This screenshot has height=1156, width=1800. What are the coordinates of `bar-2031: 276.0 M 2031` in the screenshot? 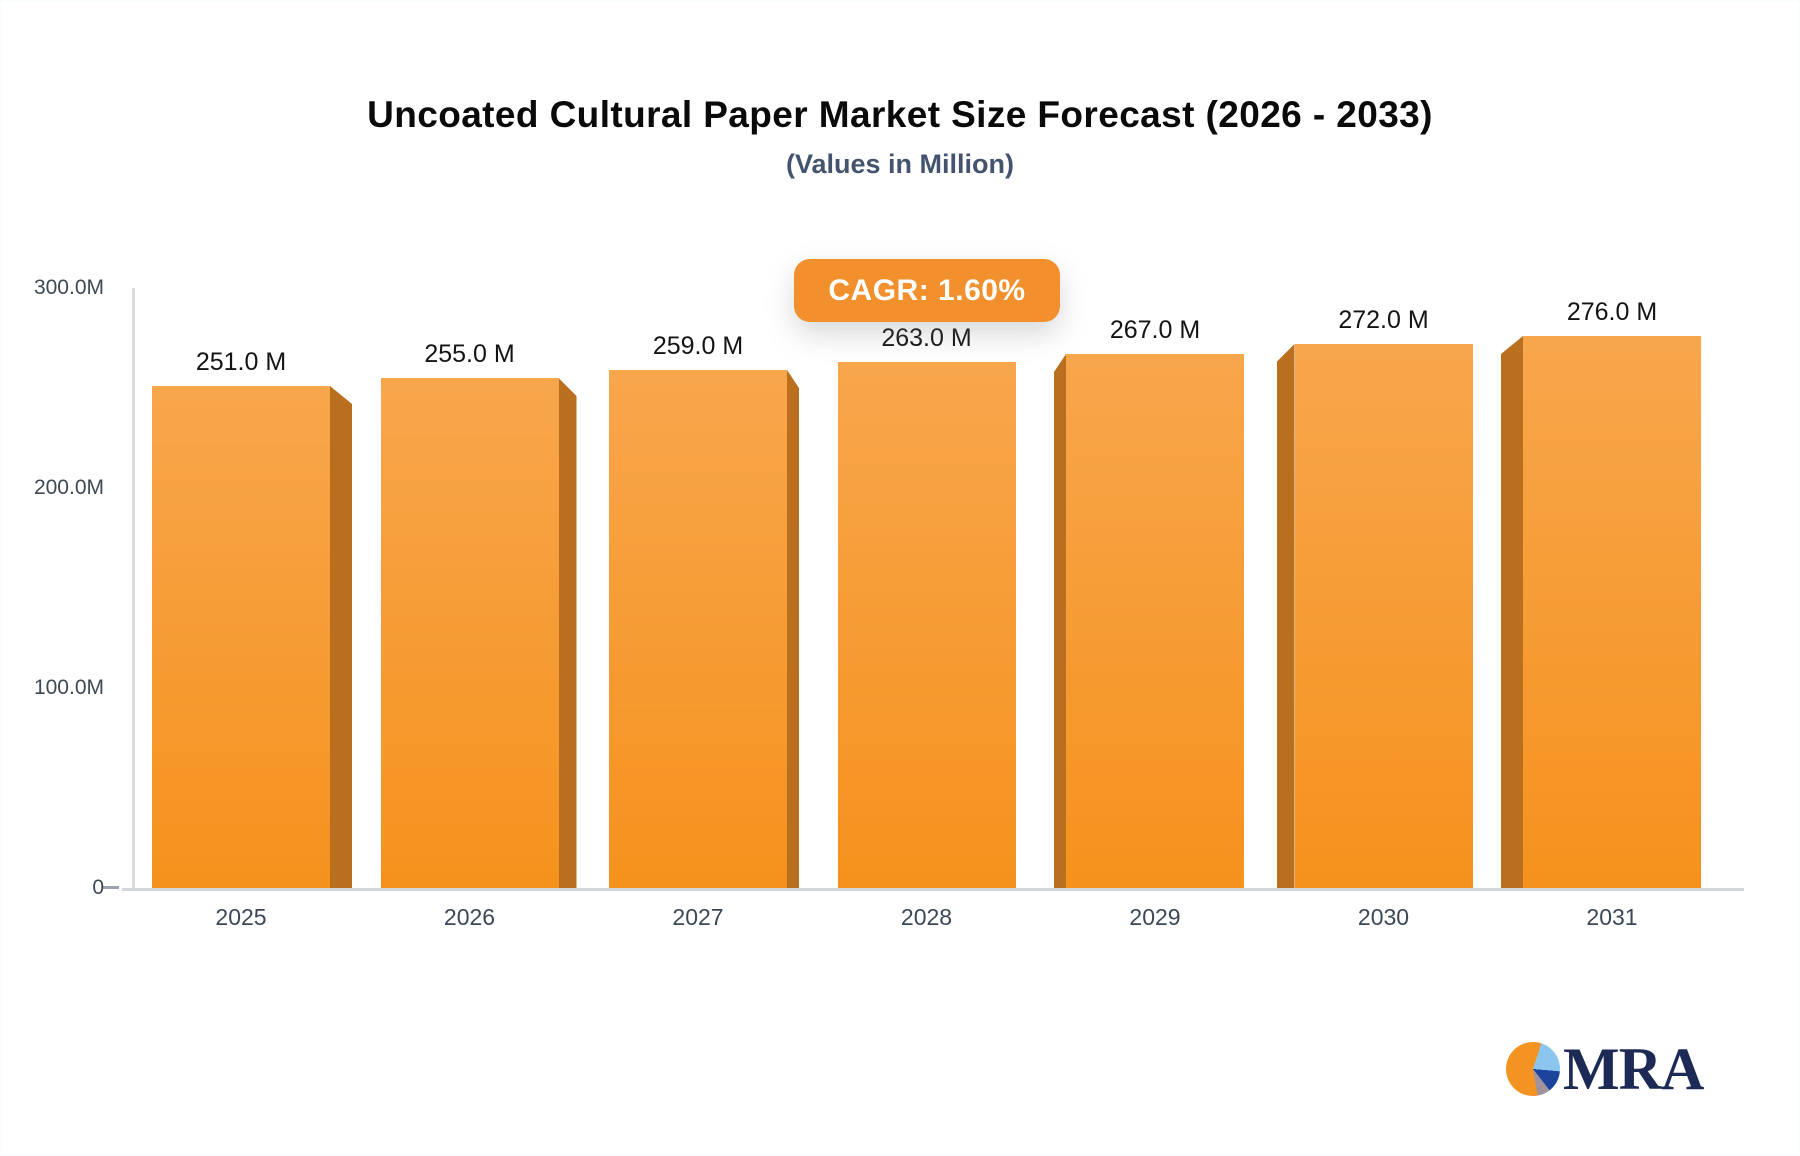 It's located at (1601, 614).